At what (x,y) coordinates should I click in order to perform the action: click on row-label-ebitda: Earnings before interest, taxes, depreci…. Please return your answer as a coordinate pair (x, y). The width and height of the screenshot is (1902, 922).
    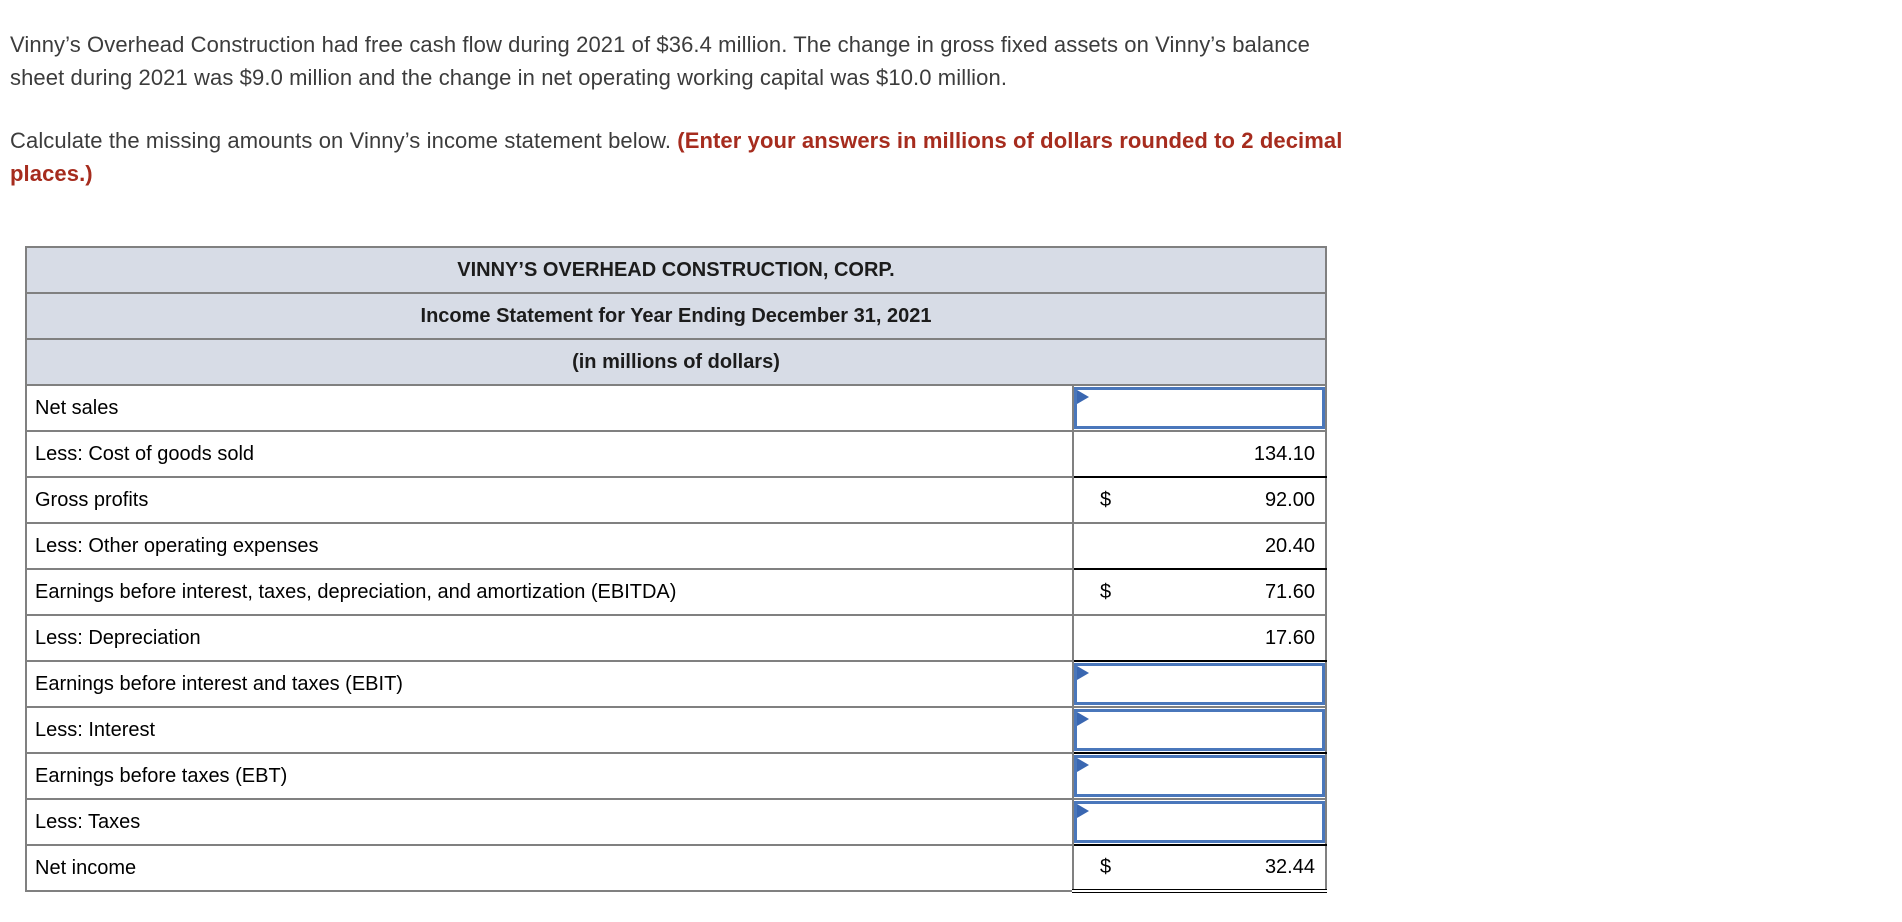
    Looking at the image, I should click on (549, 592).